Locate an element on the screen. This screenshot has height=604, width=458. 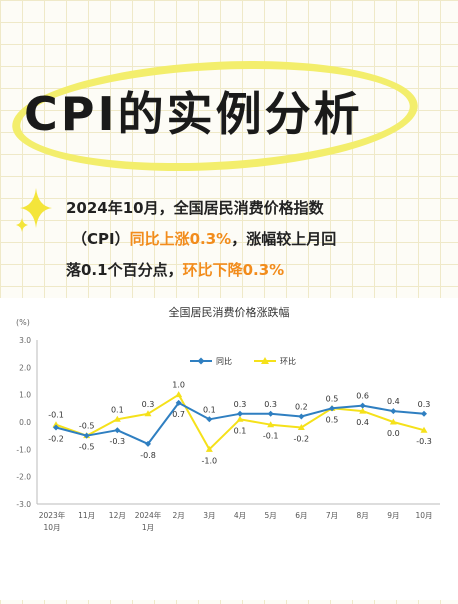
data-label-yoy: 0.6 is located at coordinates (362, 396).